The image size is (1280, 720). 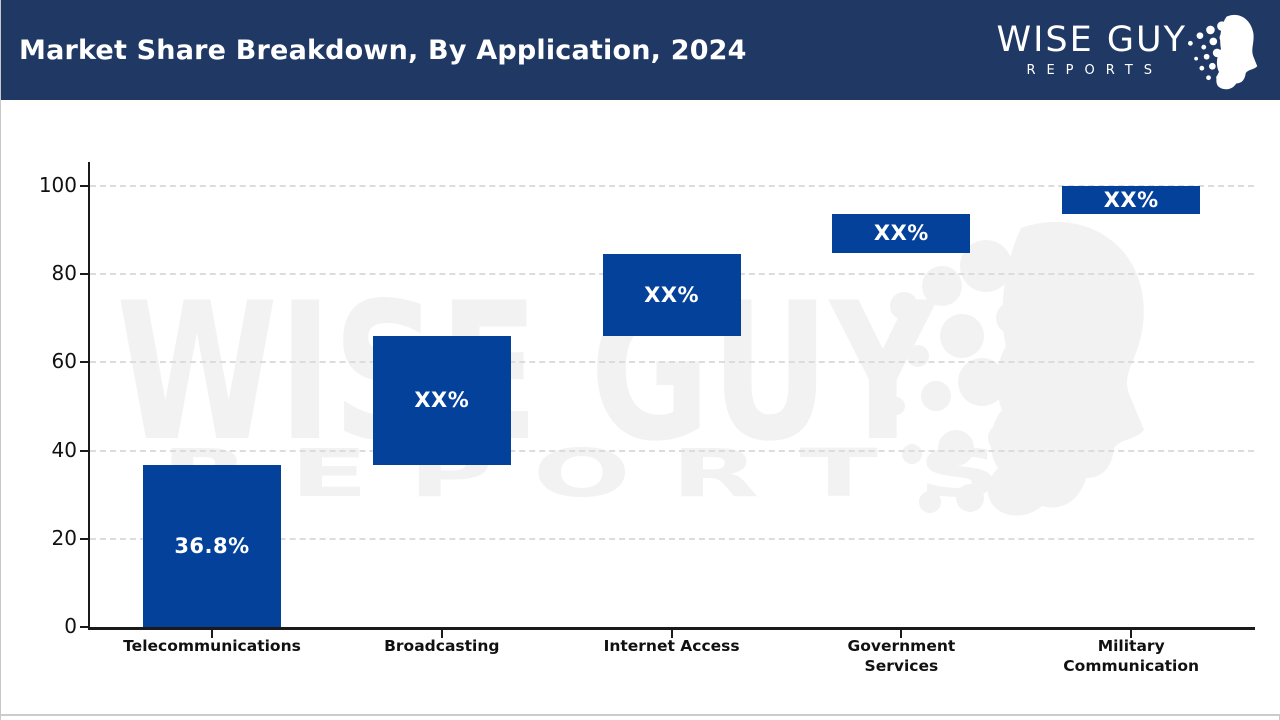 I want to click on x-category-label: Internet Access, so click(x=671, y=646).